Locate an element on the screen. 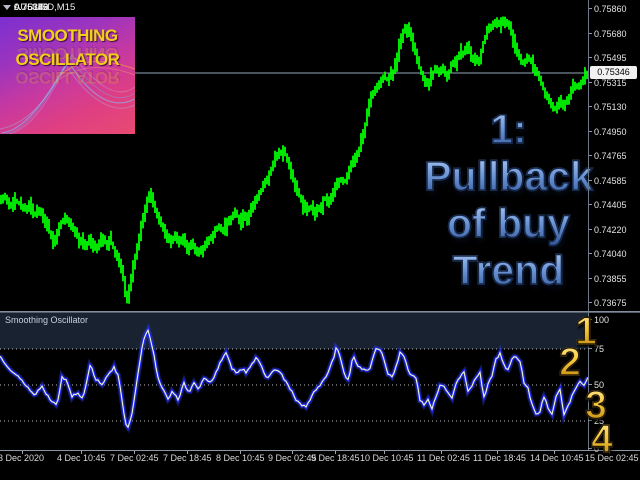 Image resolution: width=640 pixels, height=480 pixels. price-scale-label: 0.75860 is located at coordinates (610, 9).